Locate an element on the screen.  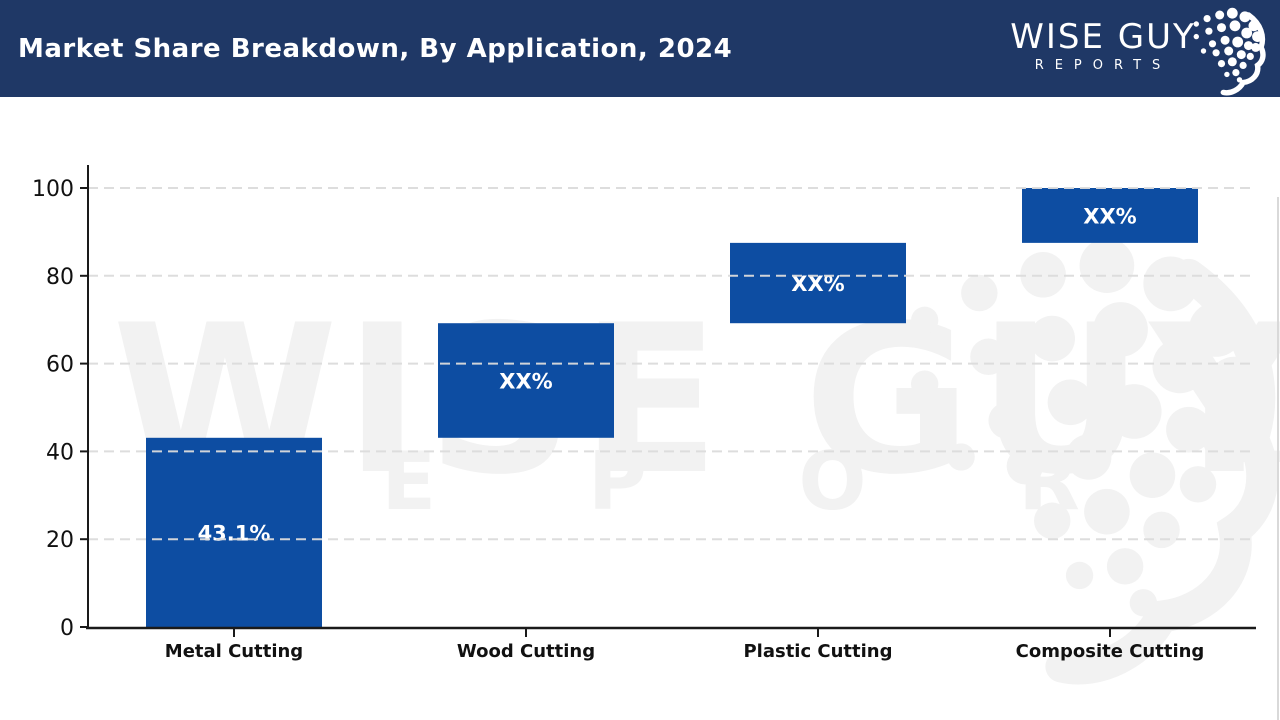
waterfall-bar-metal-cutting is located at coordinates (234, 532).